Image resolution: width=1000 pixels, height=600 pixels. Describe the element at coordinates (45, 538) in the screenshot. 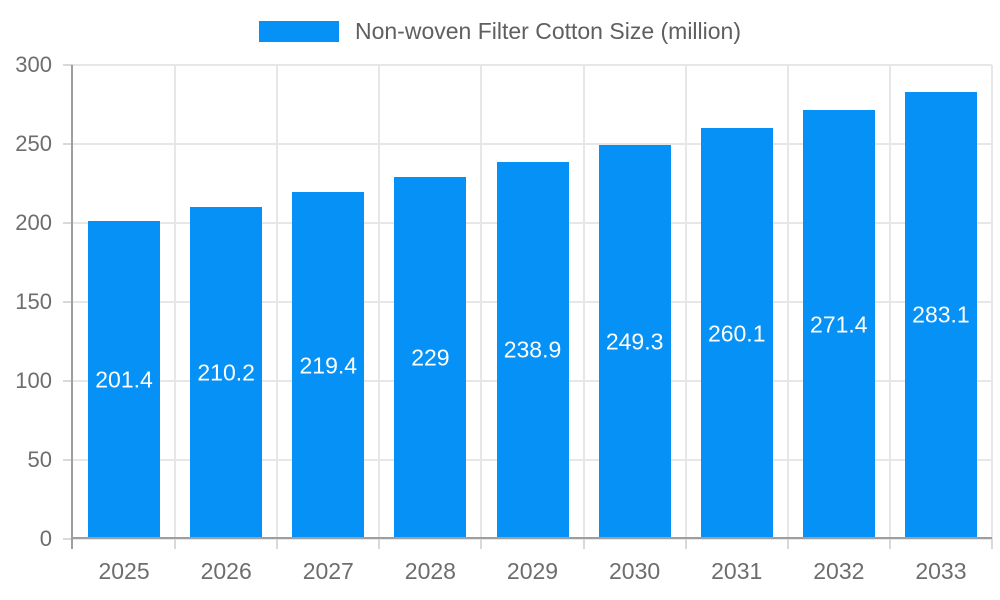

I see `y-tick-label: 0` at that location.